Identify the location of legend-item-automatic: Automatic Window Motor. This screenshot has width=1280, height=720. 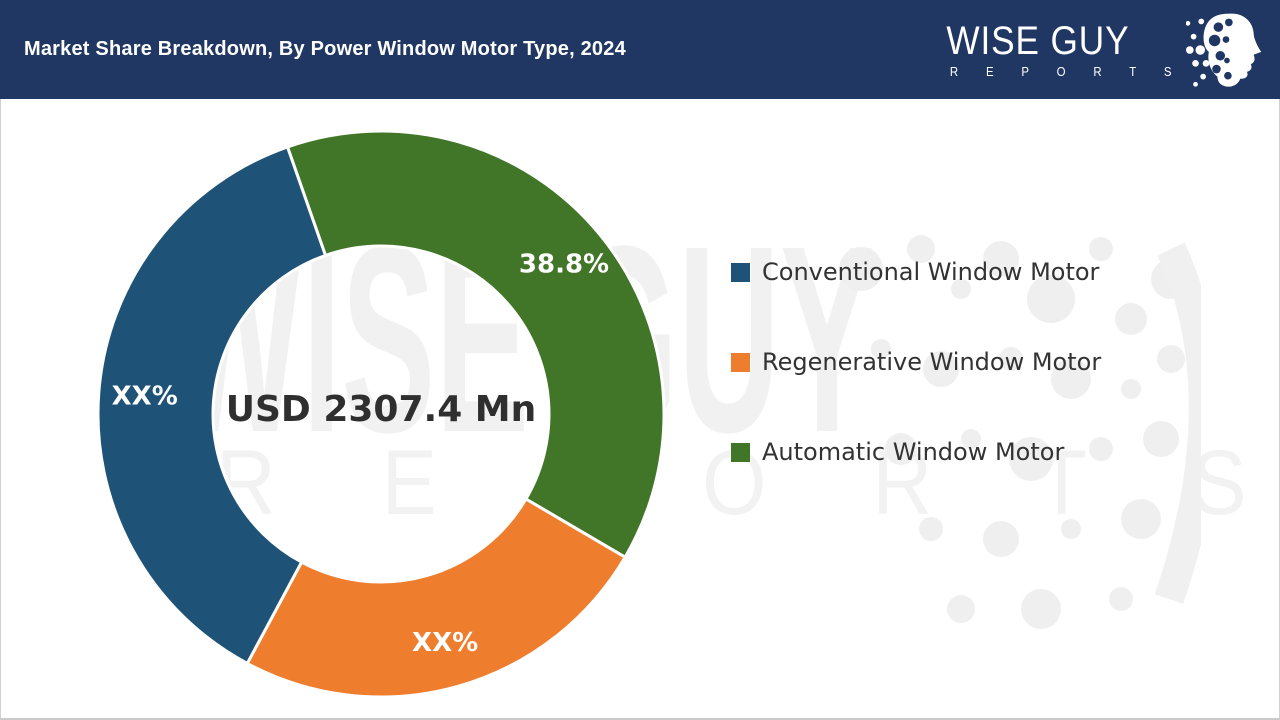
(916, 452).